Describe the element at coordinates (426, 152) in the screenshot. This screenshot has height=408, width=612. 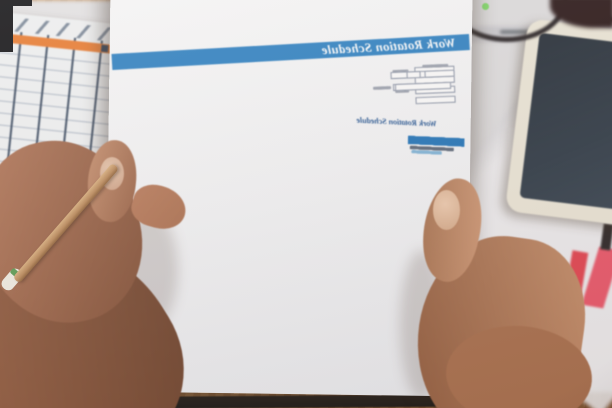
I see `month-sublabel-blur` at that location.